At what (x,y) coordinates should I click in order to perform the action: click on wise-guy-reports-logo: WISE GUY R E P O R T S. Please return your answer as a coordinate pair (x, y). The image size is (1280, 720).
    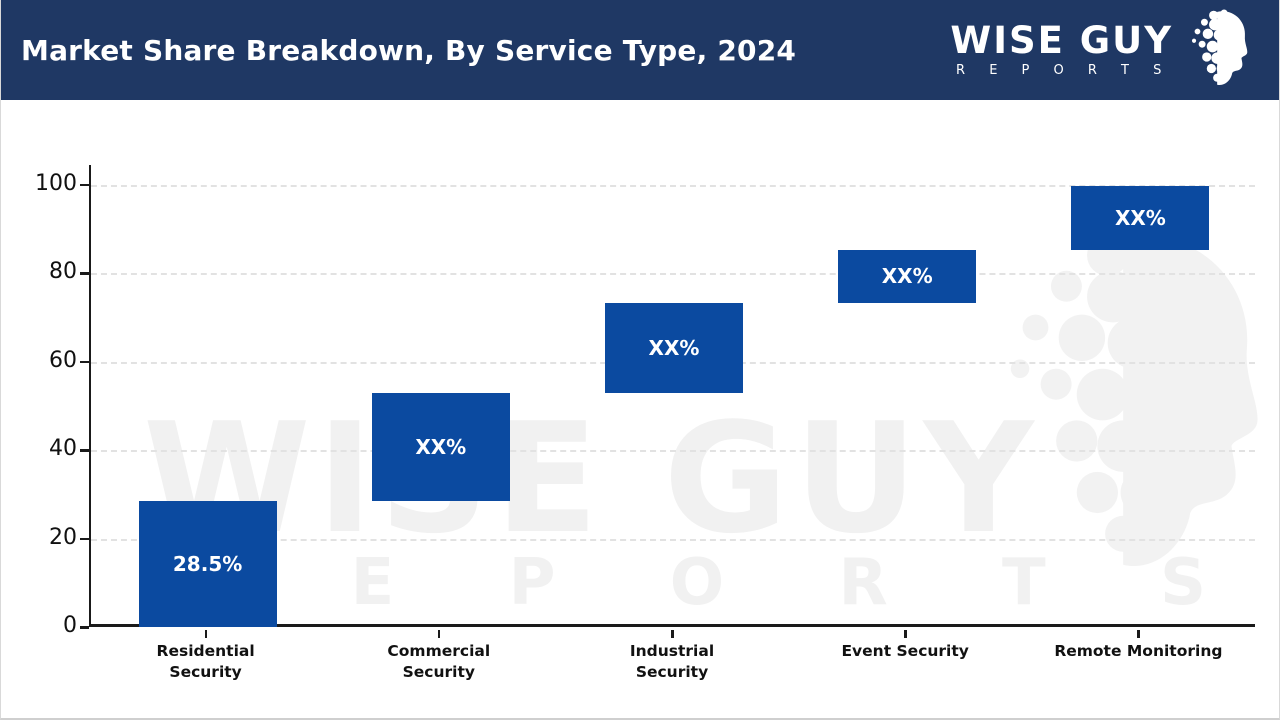
    Looking at the image, I should click on (1101, 50).